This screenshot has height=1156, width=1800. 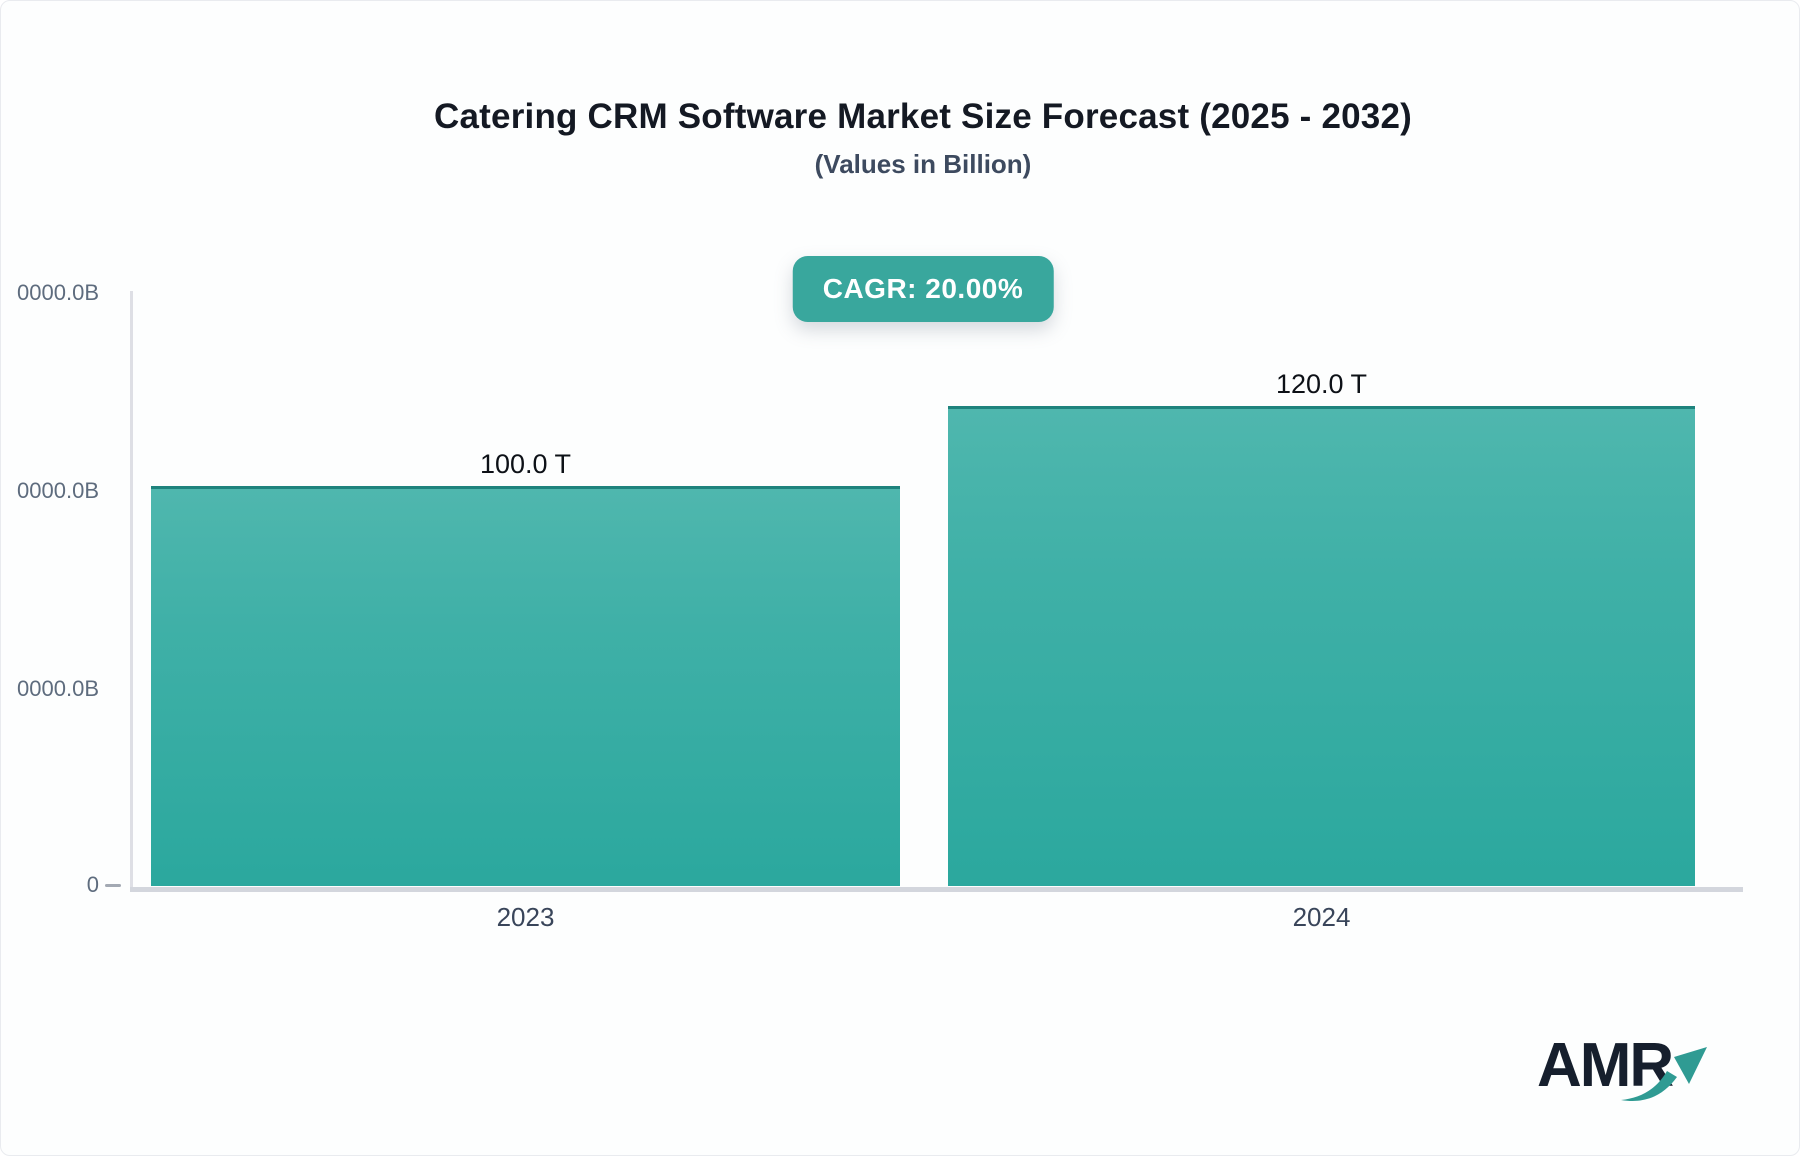 What do you see at coordinates (1605, 1065) in the screenshot?
I see `amr-logo-text: AMR` at bounding box center [1605, 1065].